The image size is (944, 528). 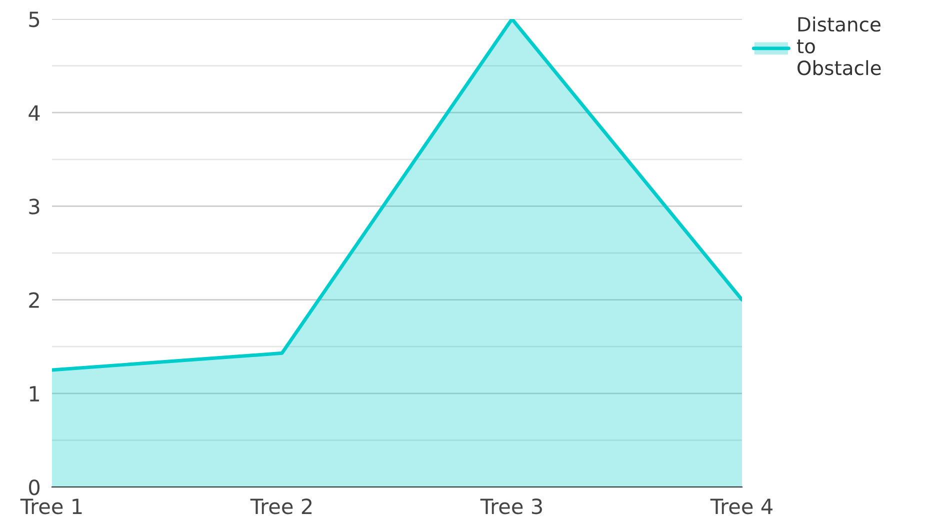 What do you see at coordinates (51, 506) in the screenshot?
I see `x-tick-label: Tree 1` at bounding box center [51, 506].